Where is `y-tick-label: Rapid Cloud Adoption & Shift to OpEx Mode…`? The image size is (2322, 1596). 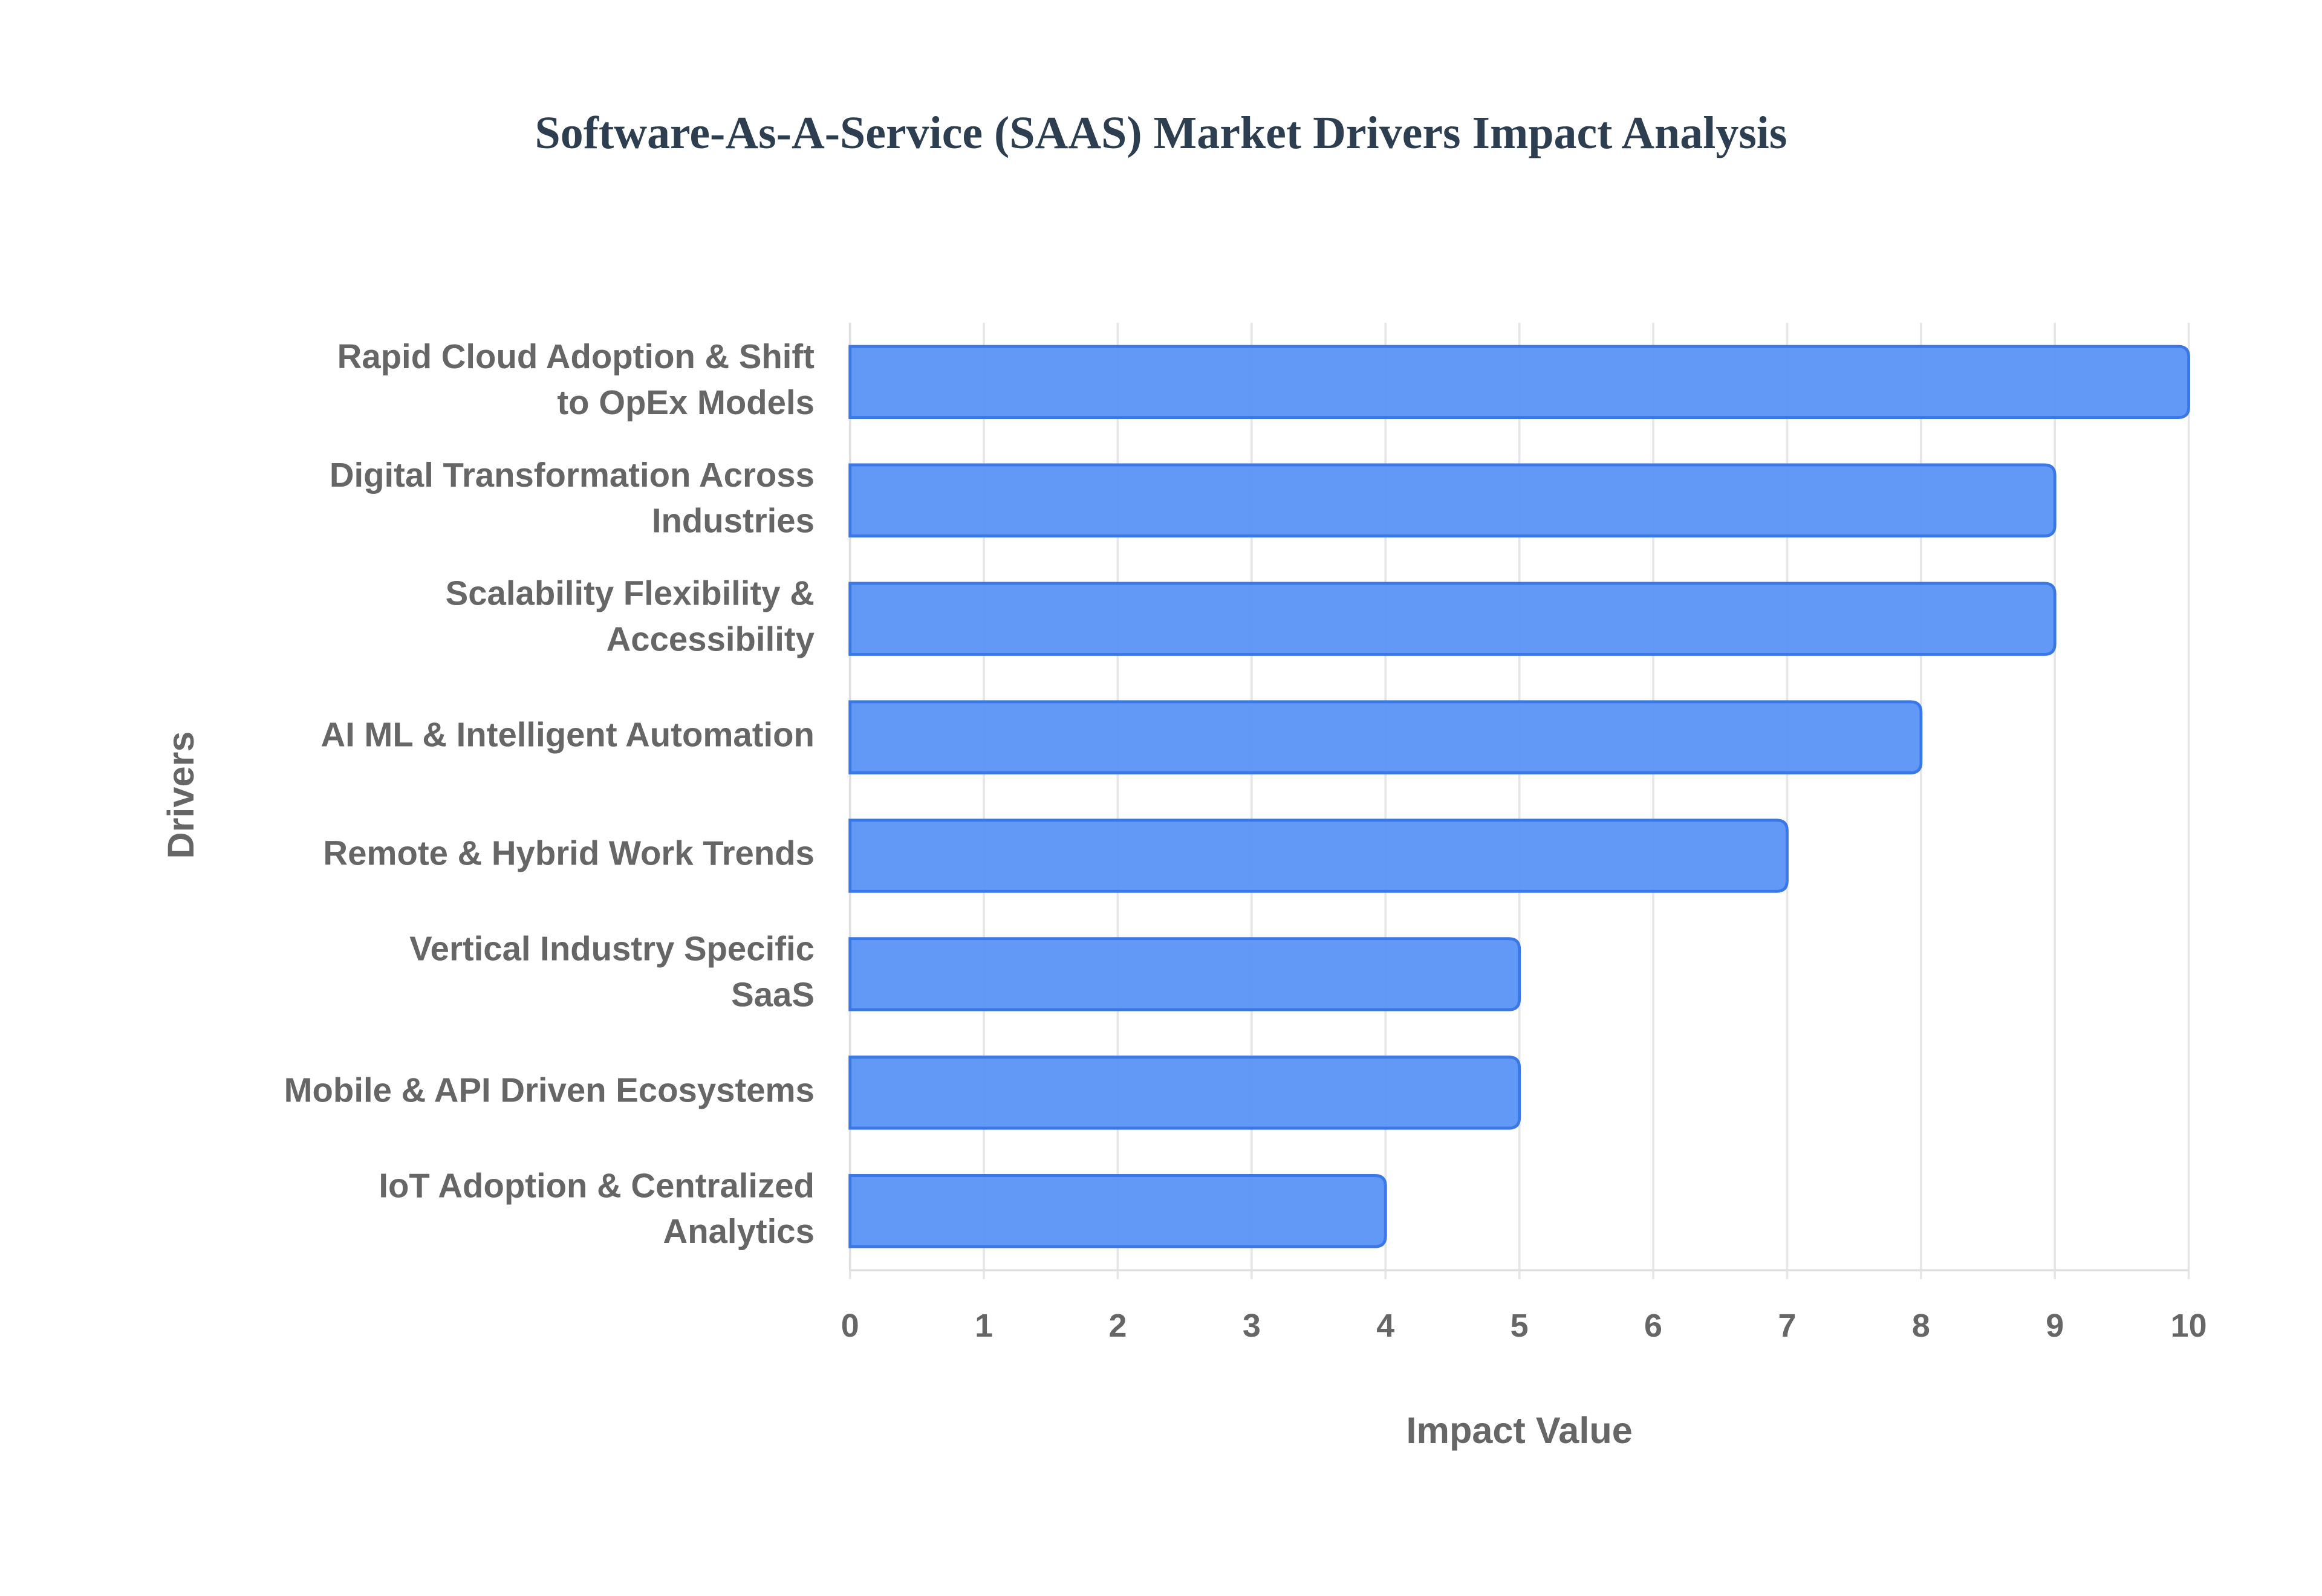 y-tick-label: Rapid Cloud Adoption & Shift to OpEx Mode… is located at coordinates (576, 379).